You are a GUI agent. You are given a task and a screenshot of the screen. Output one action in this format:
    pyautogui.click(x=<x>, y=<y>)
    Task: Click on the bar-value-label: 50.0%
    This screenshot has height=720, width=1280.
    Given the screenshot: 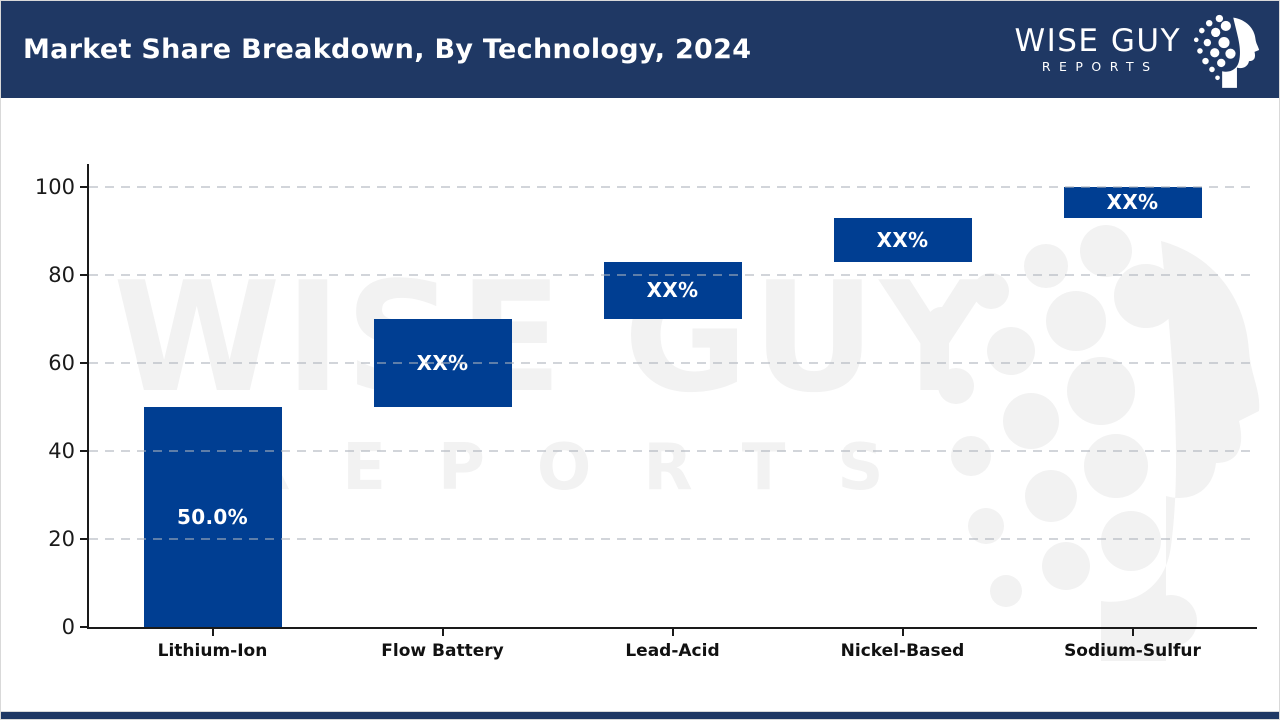 What is the action you would take?
    pyautogui.click(x=212, y=517)
    